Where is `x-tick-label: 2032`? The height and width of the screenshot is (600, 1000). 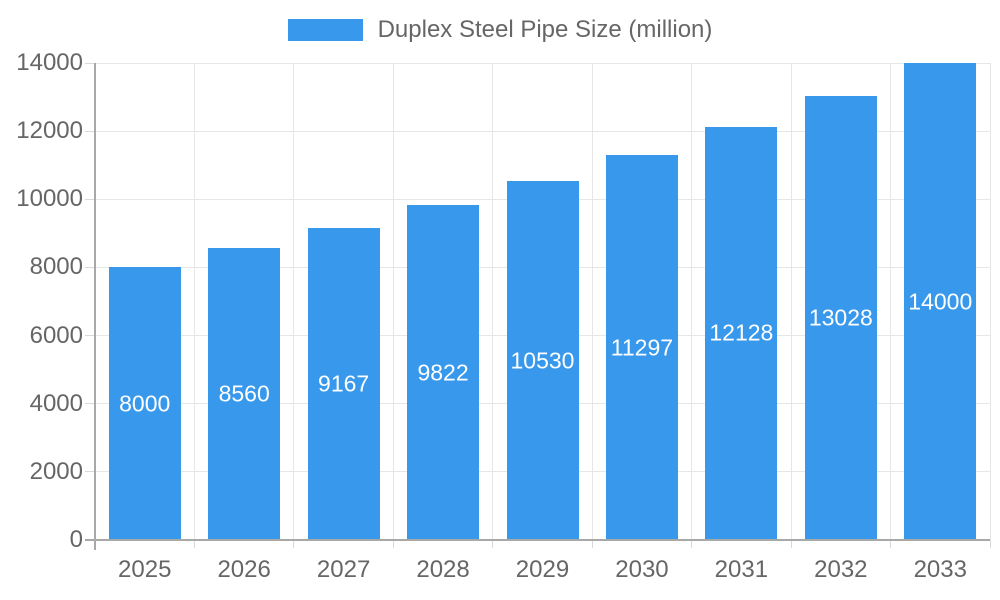
x-tick-label: 2032 is located at coordinates (841, 569).